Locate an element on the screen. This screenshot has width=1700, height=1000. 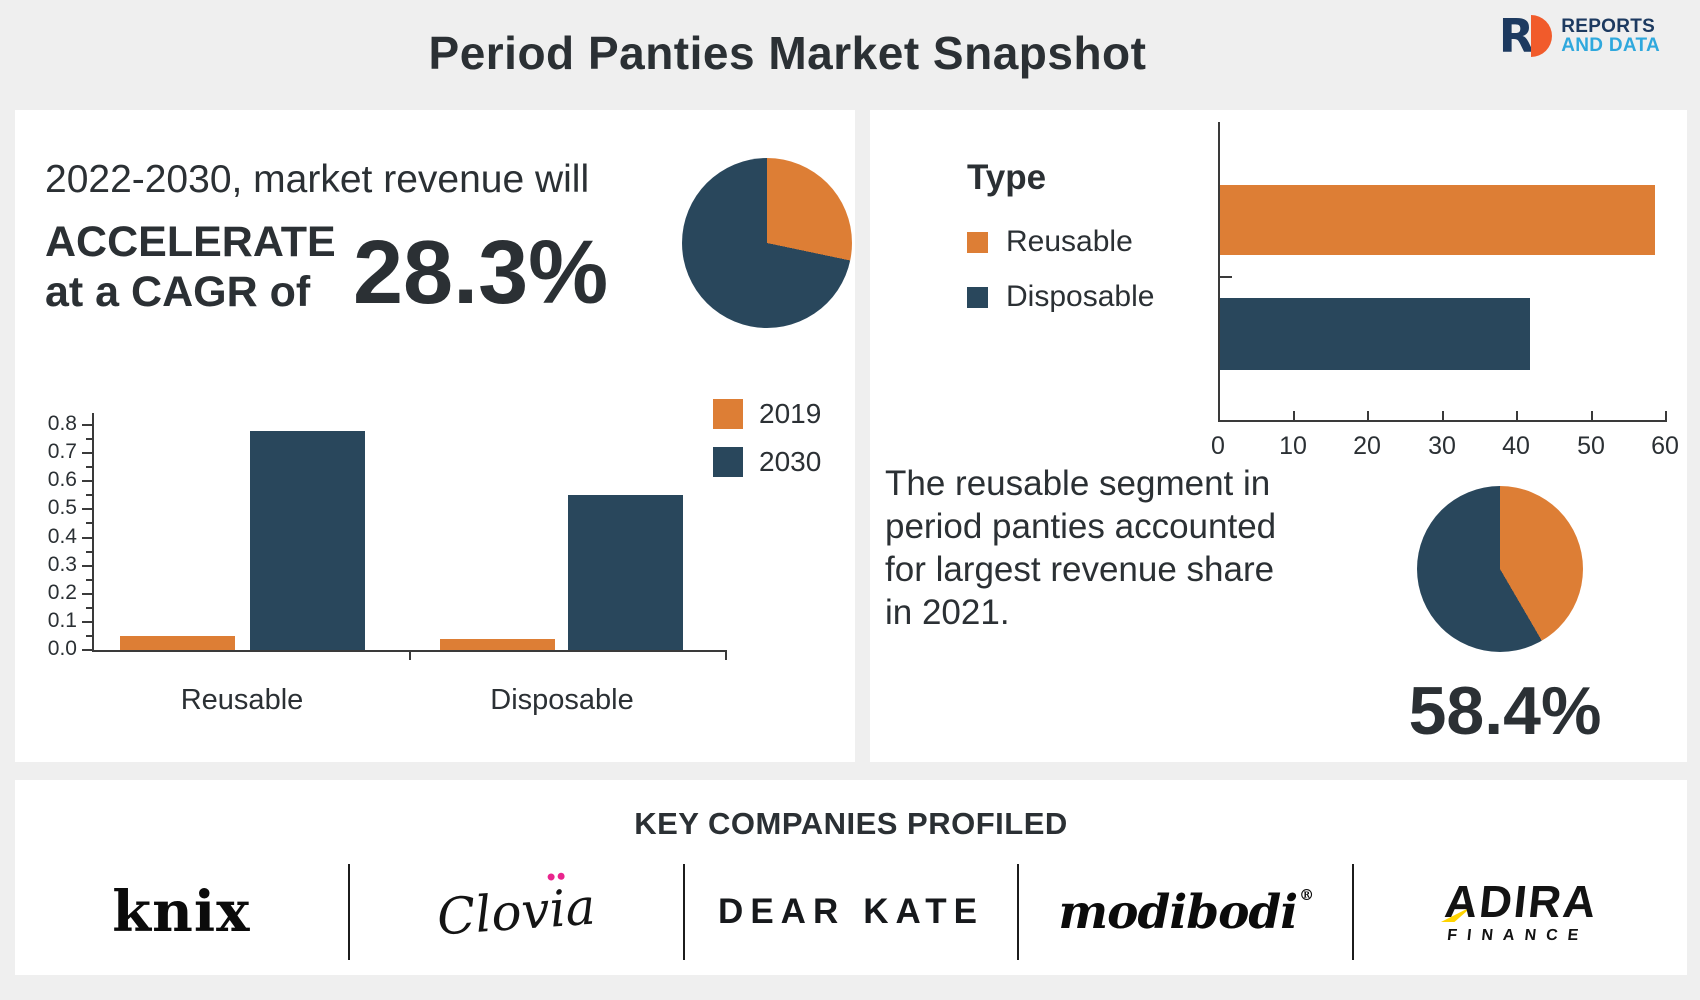
page-title: Period Panties Market Snapshot is located at coordinates (787, 53).